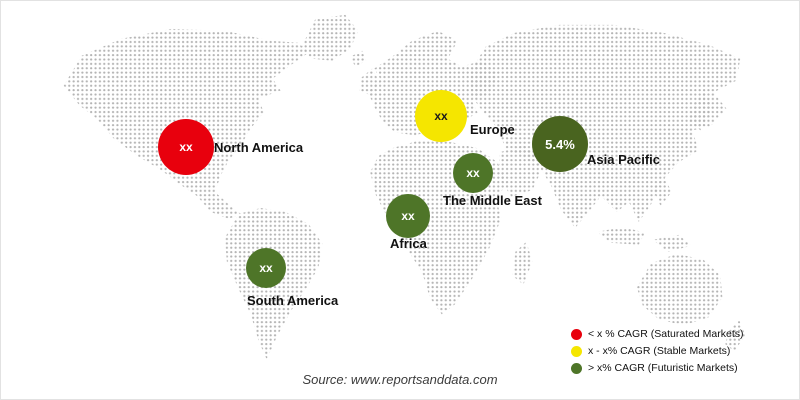 The image size is (800, 400). I want to click on legend-item-futuristic: > x% CAGR (Futuristic Markets), so click(657, 368).